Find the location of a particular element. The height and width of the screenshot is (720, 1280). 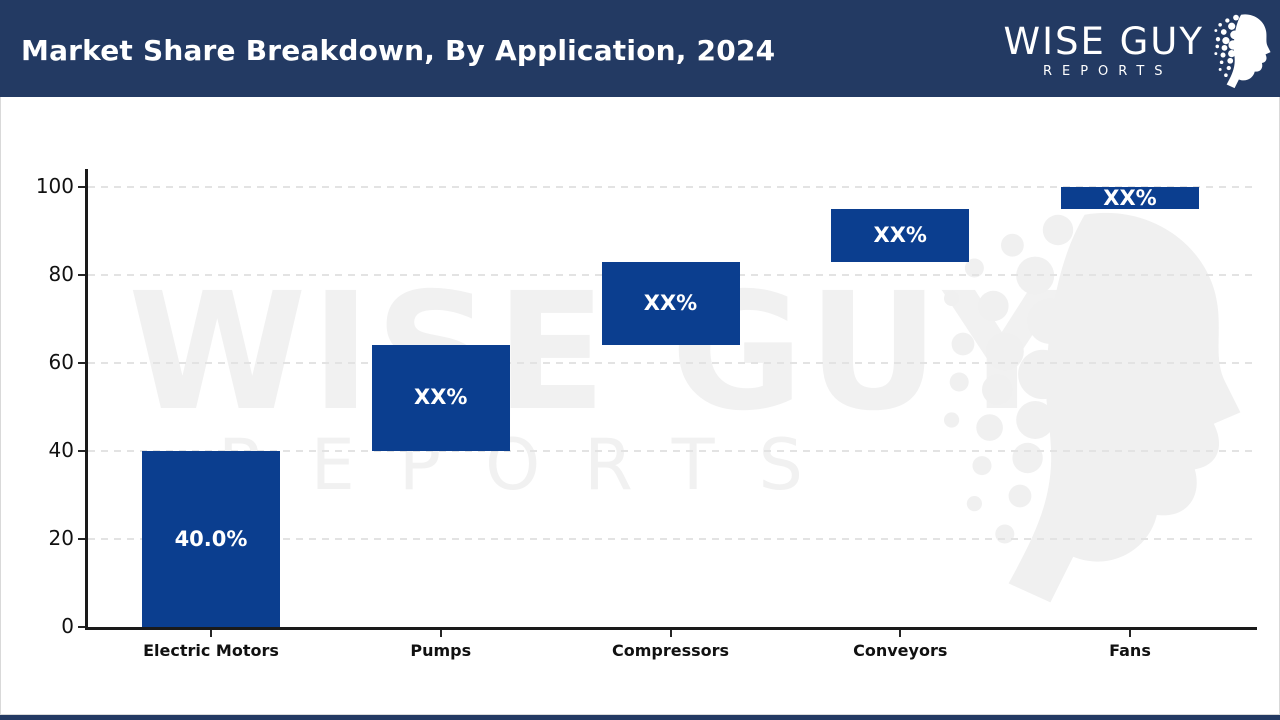

y-tick-label: 80 is located at coordinates (61, 274).